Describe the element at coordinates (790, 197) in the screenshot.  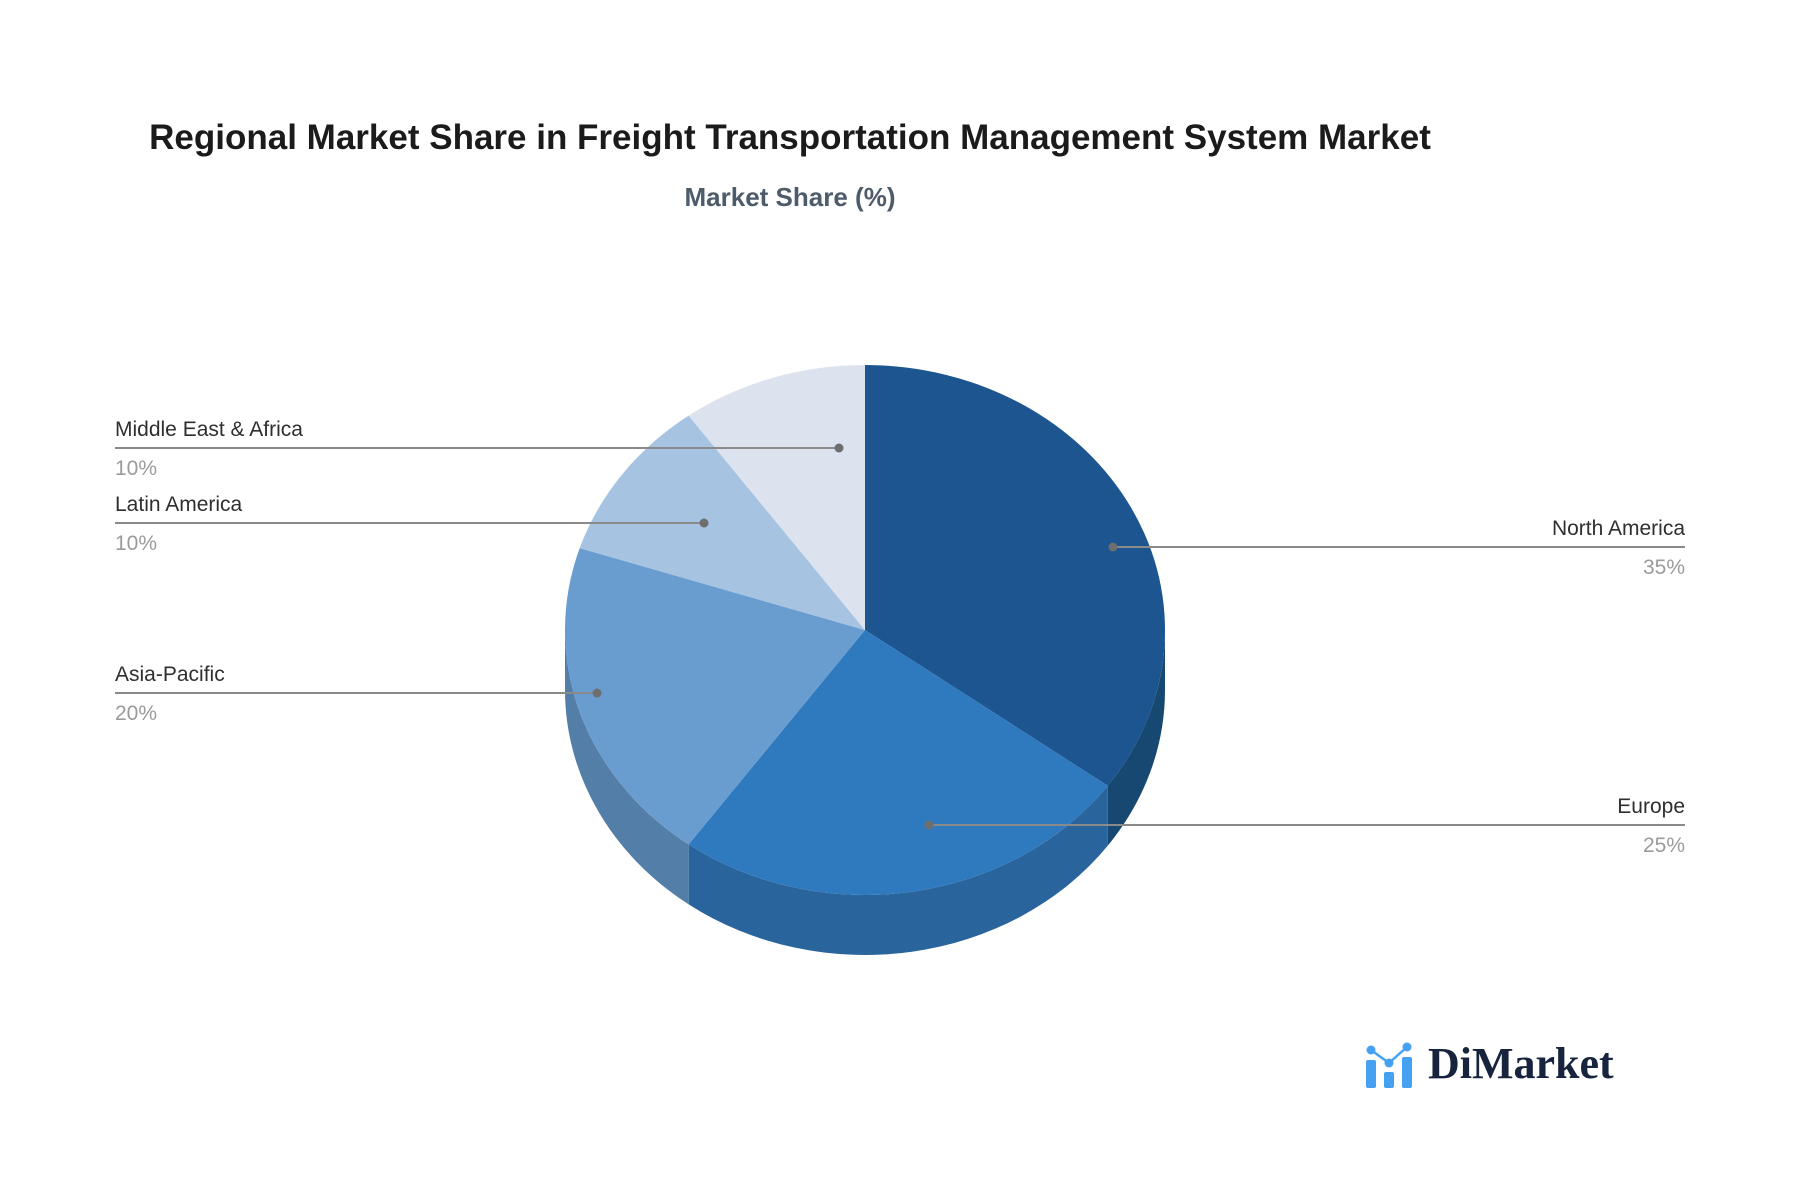
I see `chart-subtitle: Market Share (%)` at that location.